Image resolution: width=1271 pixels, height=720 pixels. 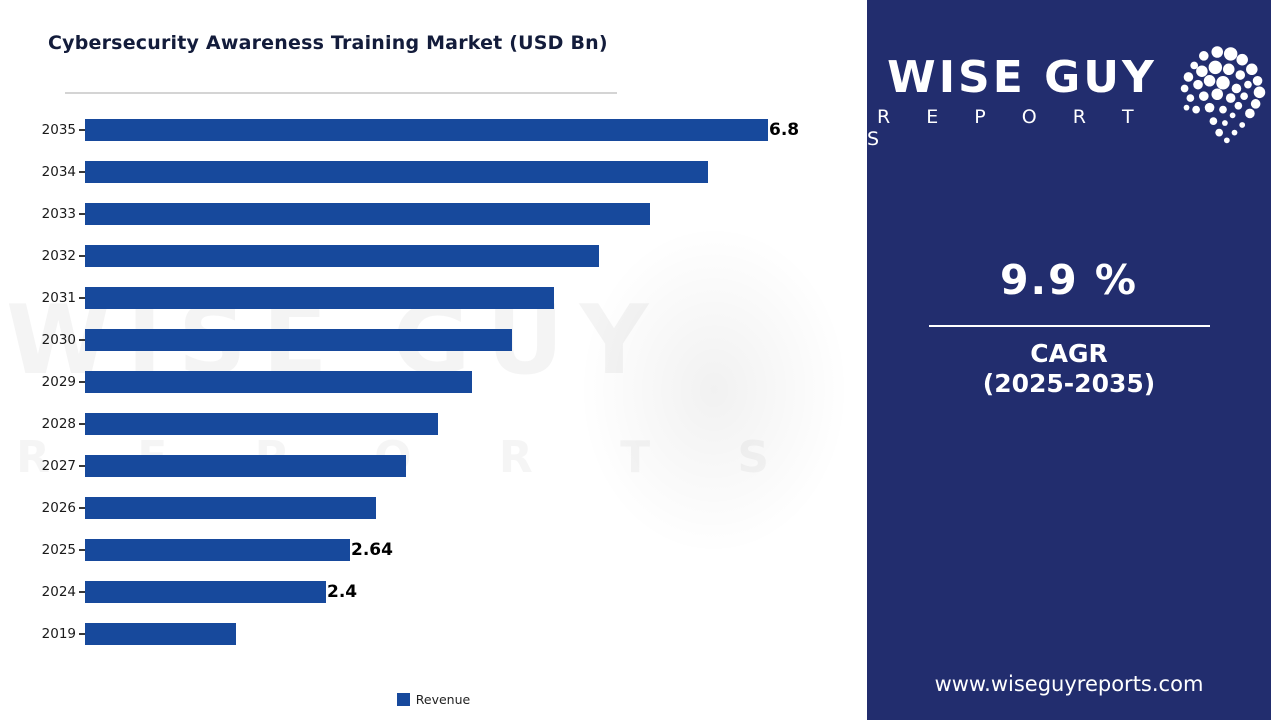 I want to click on bar-2032, so click(x=342, y=256).